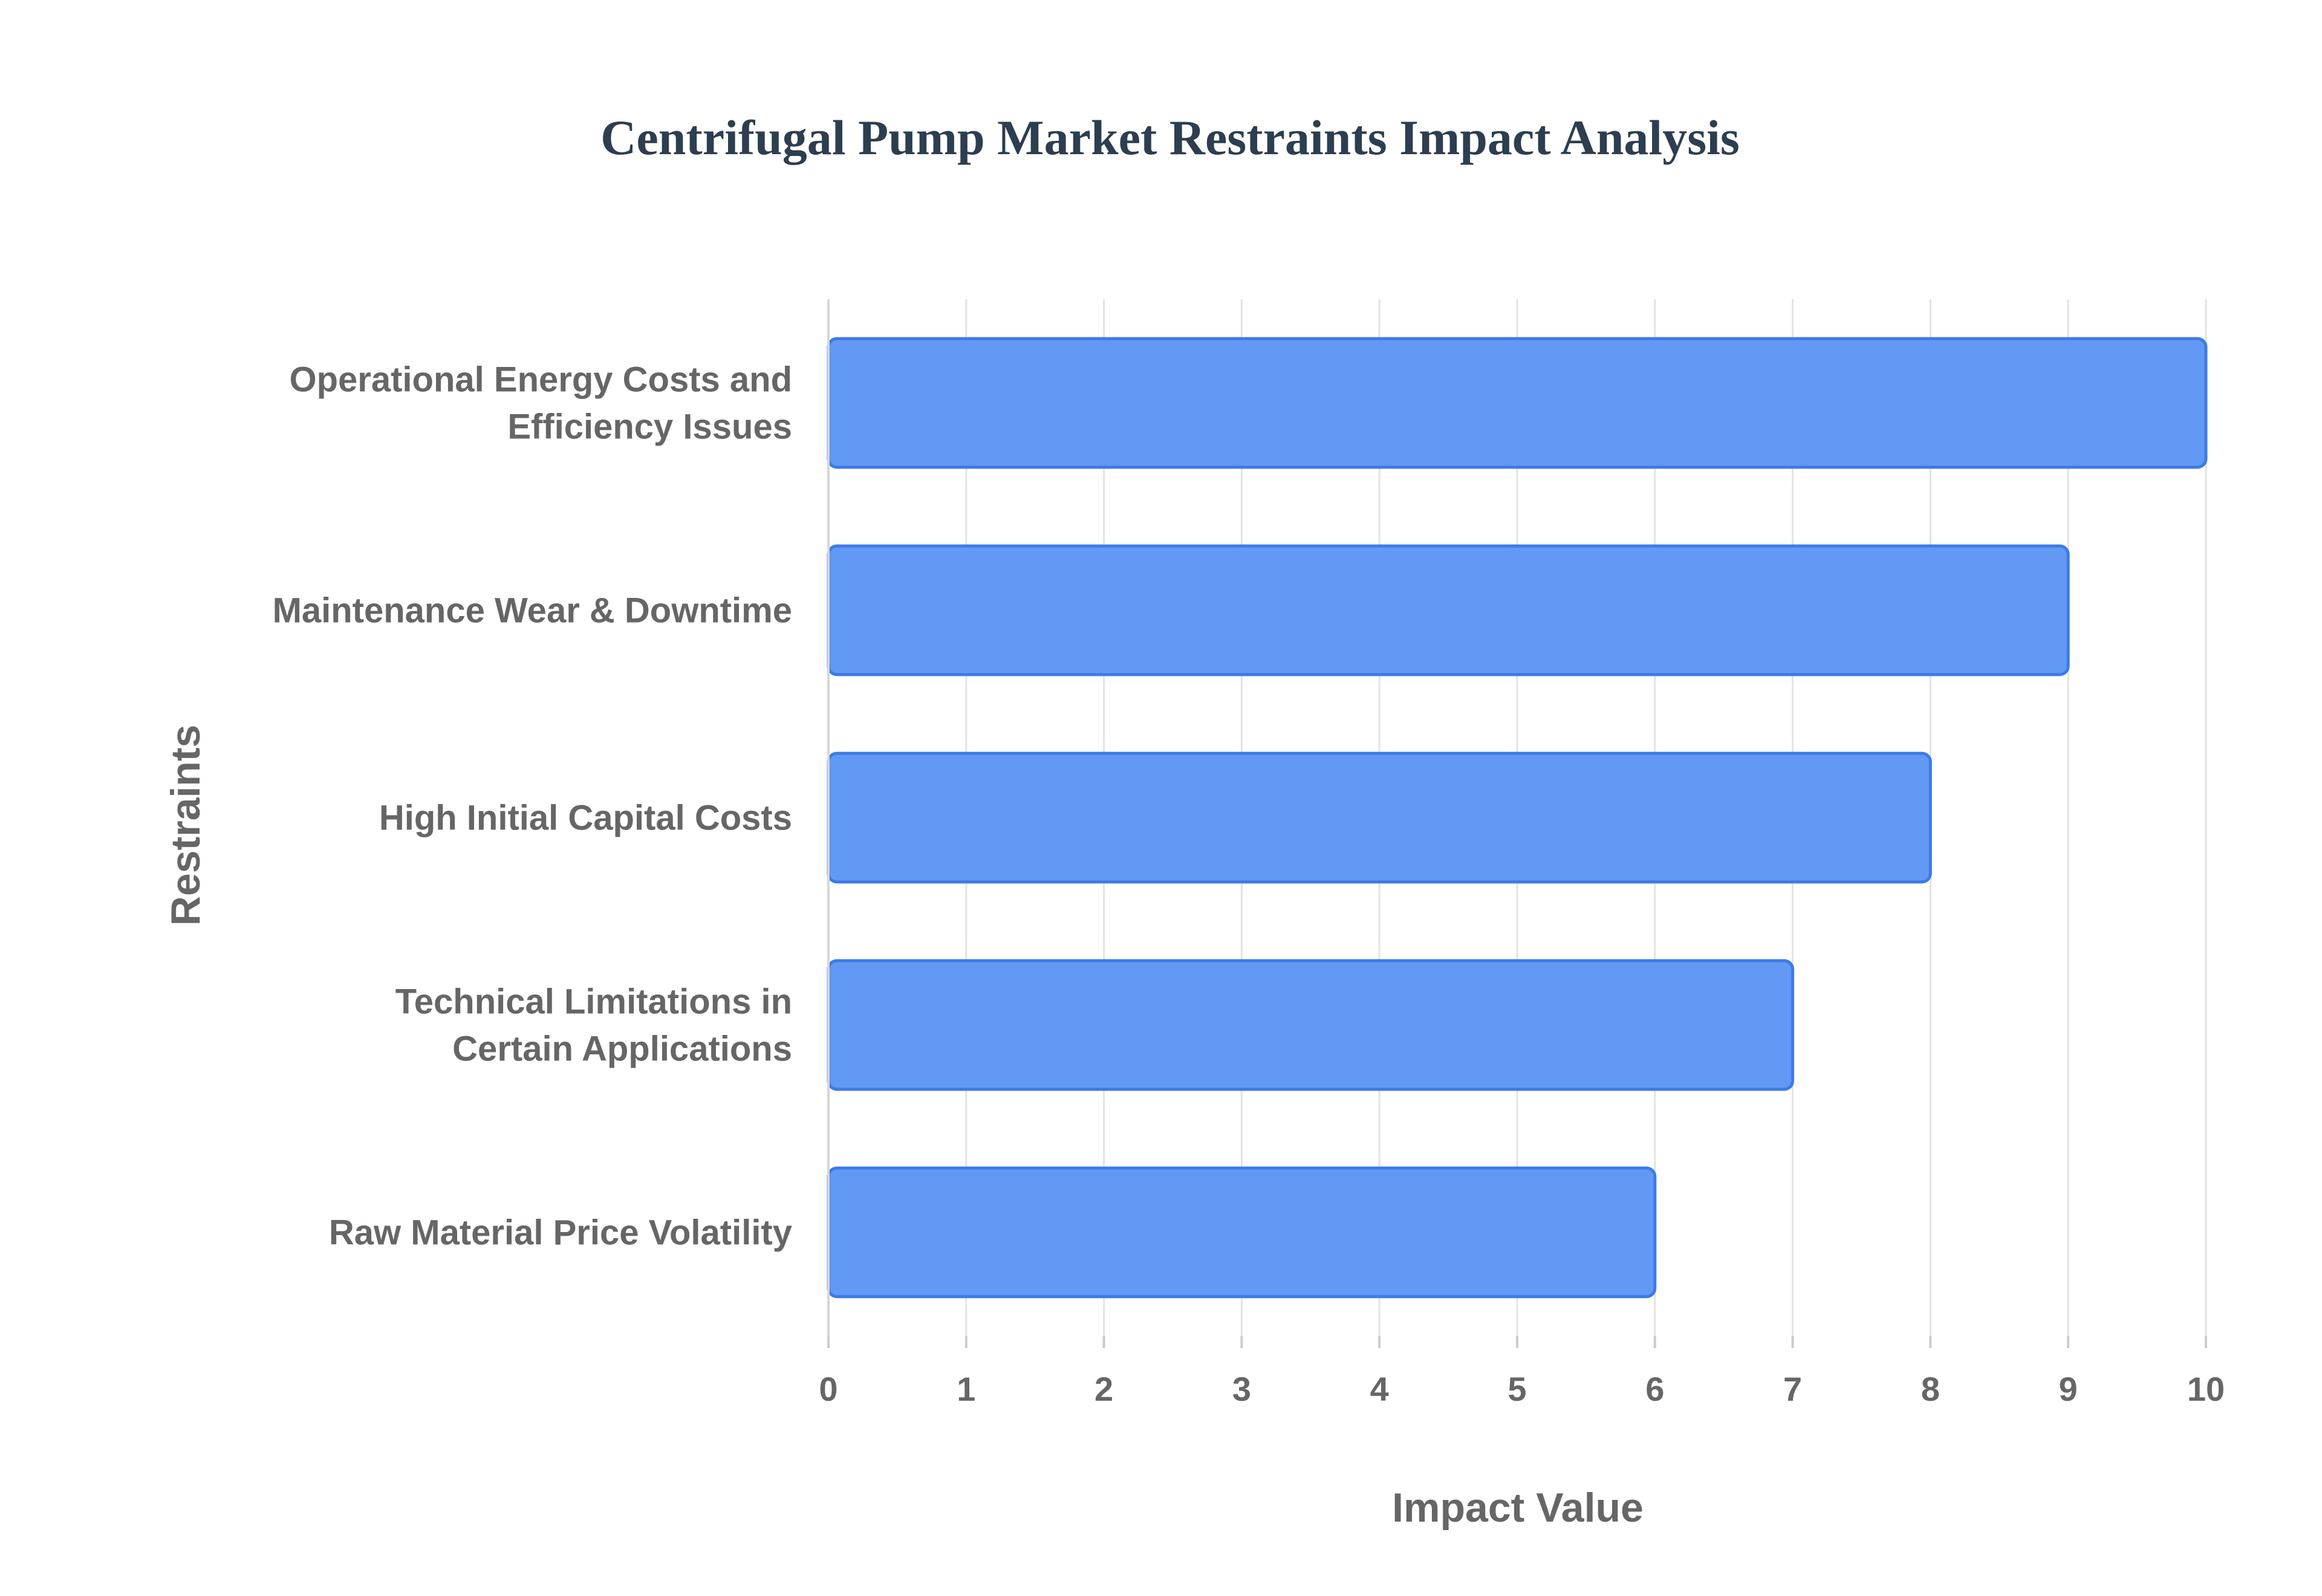 The image size is (2322, 1596). I want to click on category-label: High Initial Capital Costs, so click(585, 818).